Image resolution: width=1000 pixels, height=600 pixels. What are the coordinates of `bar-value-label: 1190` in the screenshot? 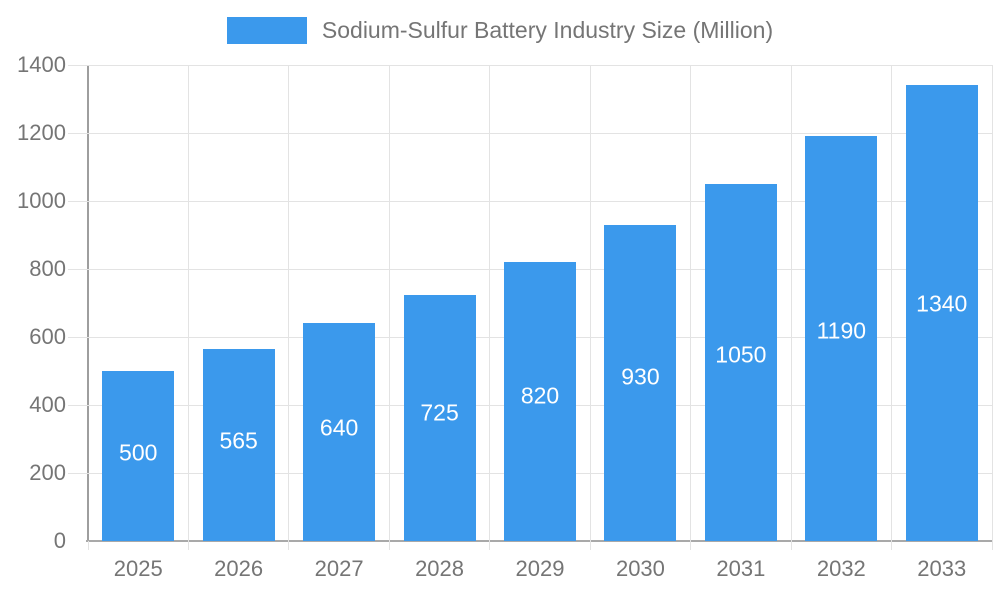 It's located at (841, 330).